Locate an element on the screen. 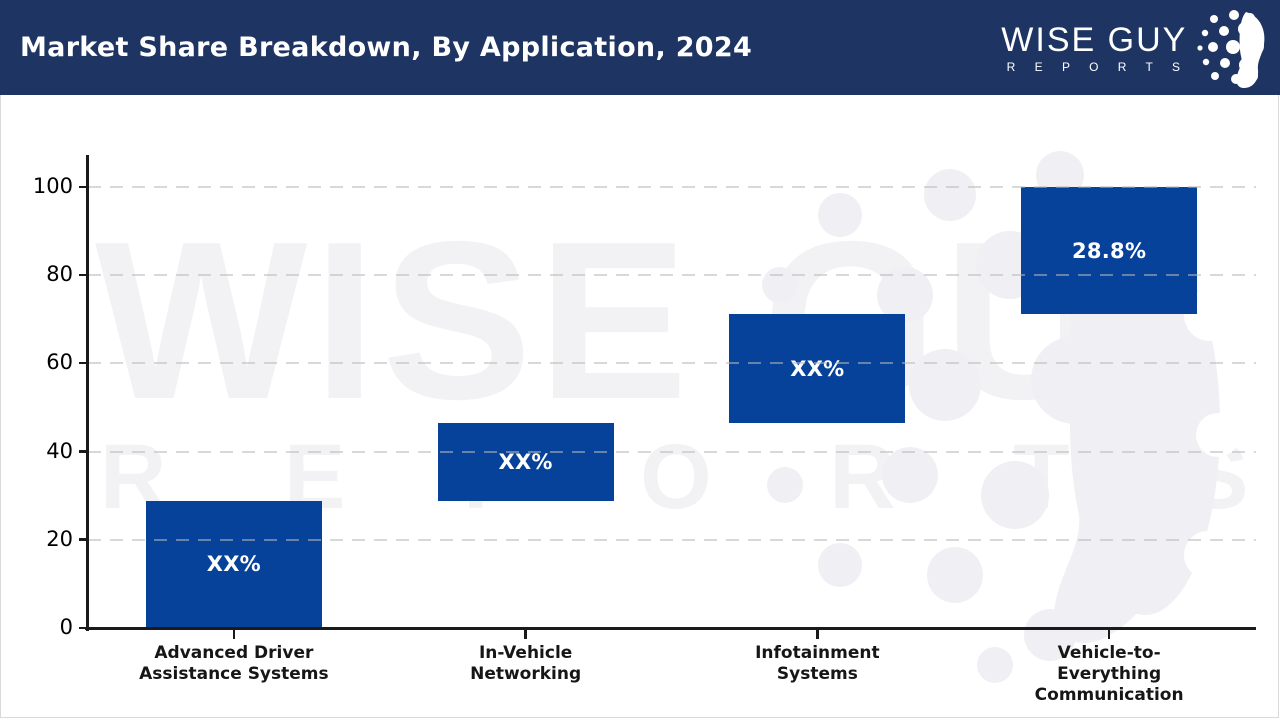  brand-logo: WISE GUY R E P O R T S is located at coordinates (1140, 48).